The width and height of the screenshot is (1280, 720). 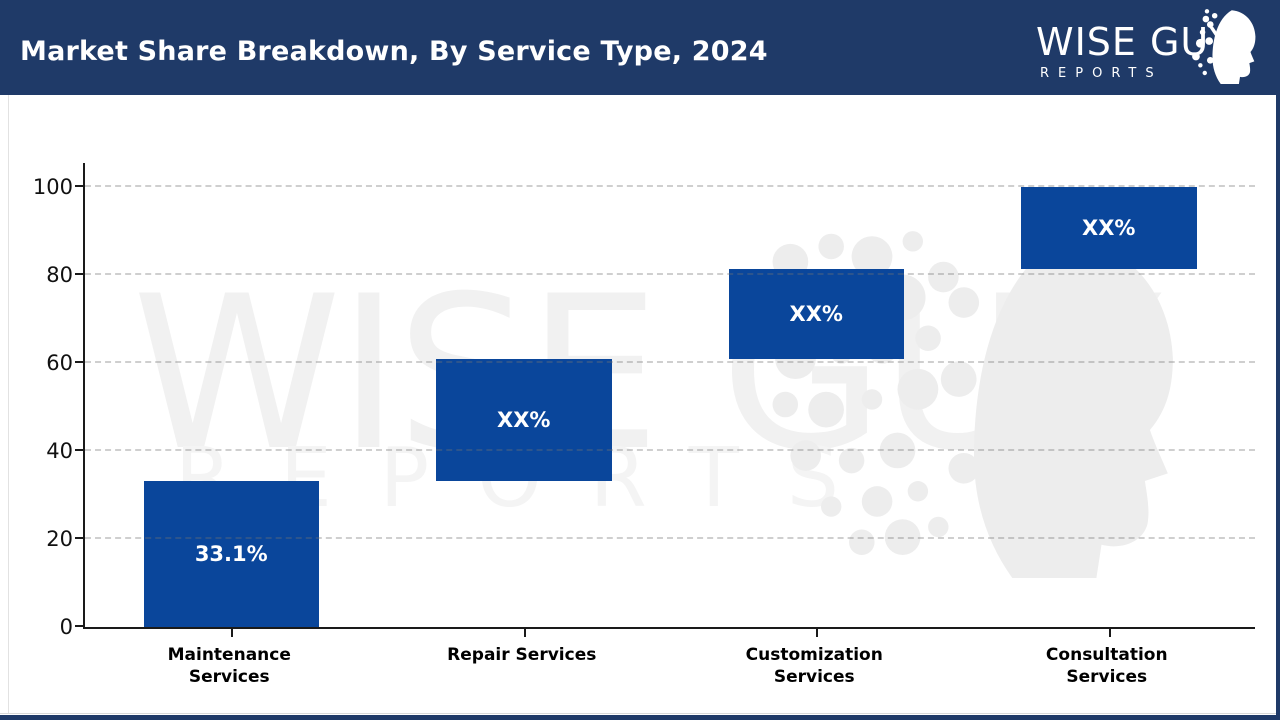 I want to click on x-category-label-2: Repair Services, so click(x=522, y=655).